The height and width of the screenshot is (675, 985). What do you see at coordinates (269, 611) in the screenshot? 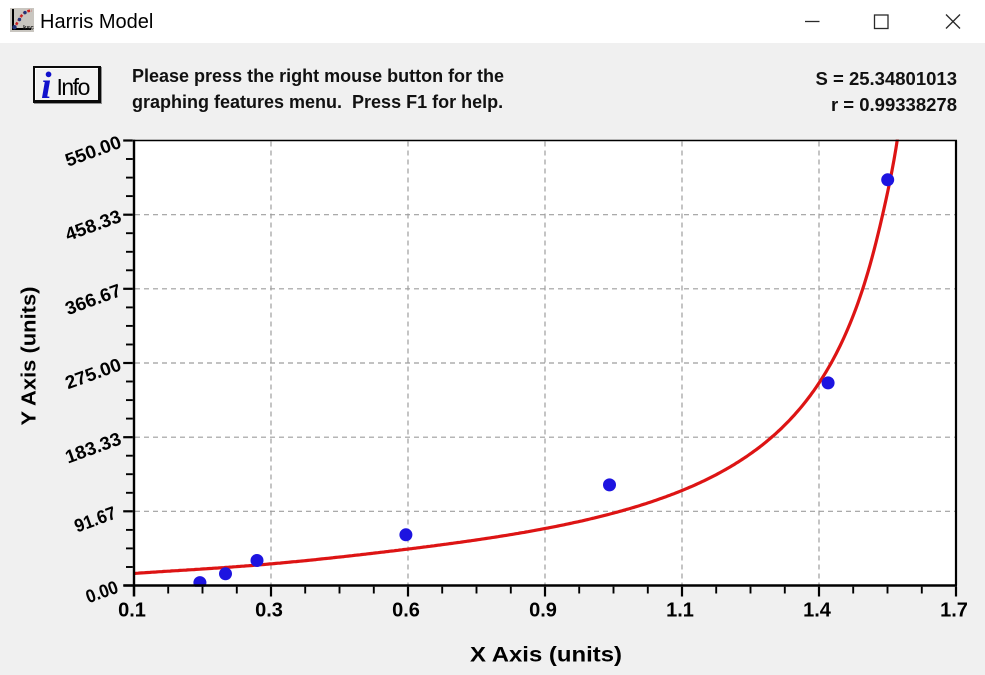
I see `svg-text: 0.3` at bounding box center [269, 611].